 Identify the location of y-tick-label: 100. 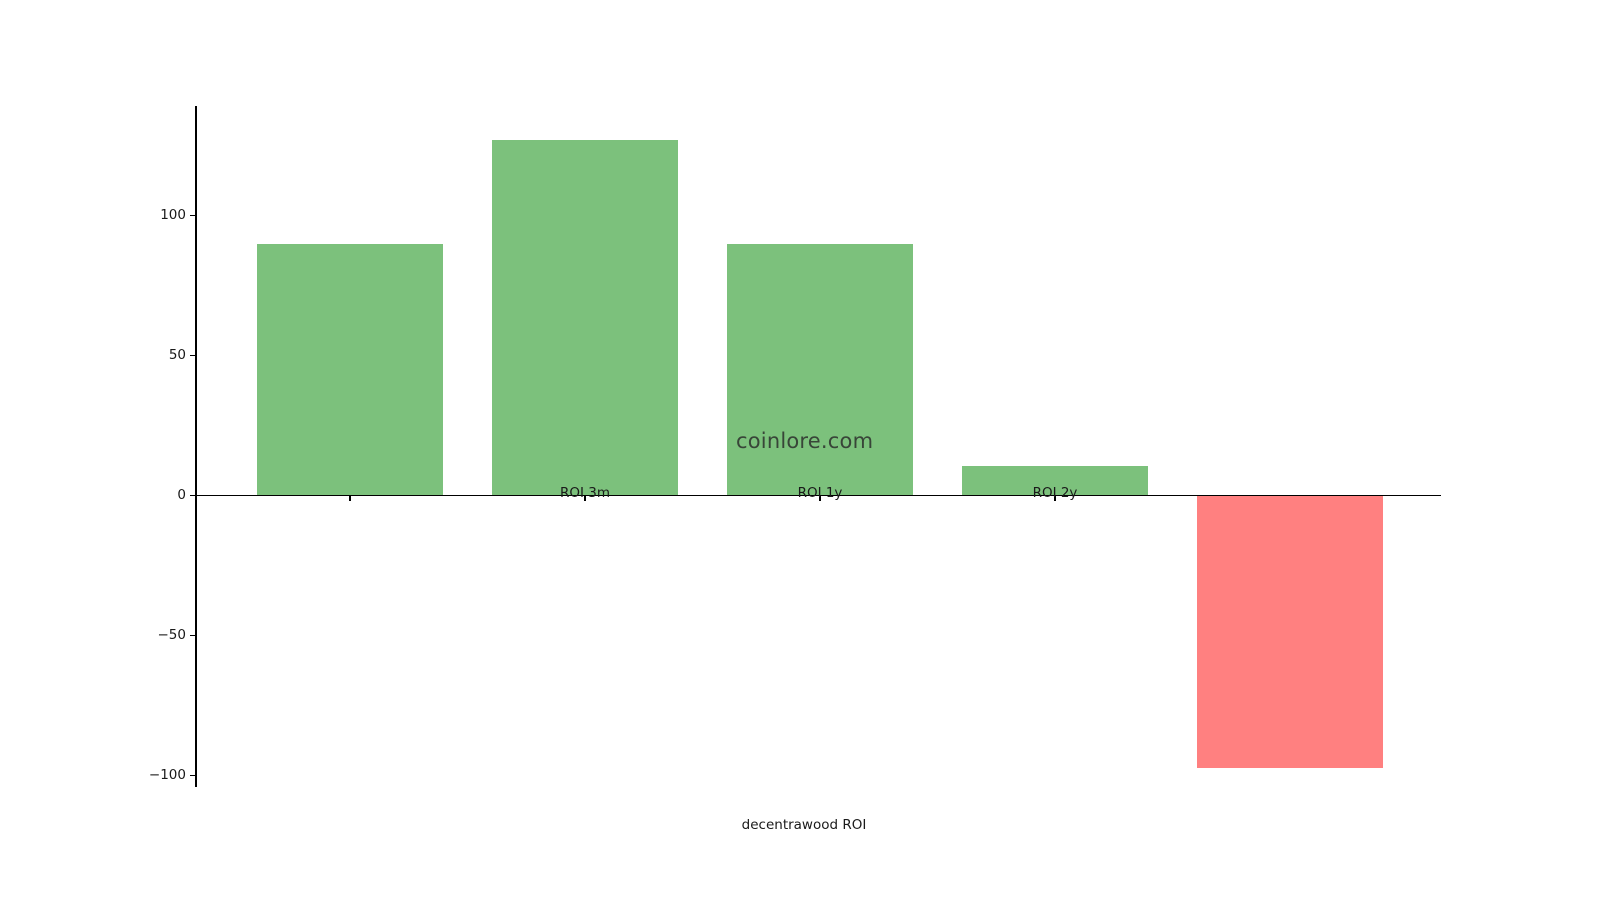
(173, 215).